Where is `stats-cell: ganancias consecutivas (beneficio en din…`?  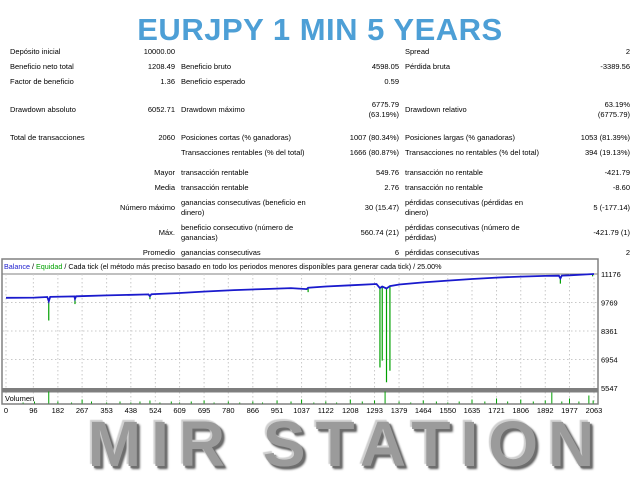
stats-cell: ganancias consecutivas (beneficio en din… is located at coordinates (290, 208).